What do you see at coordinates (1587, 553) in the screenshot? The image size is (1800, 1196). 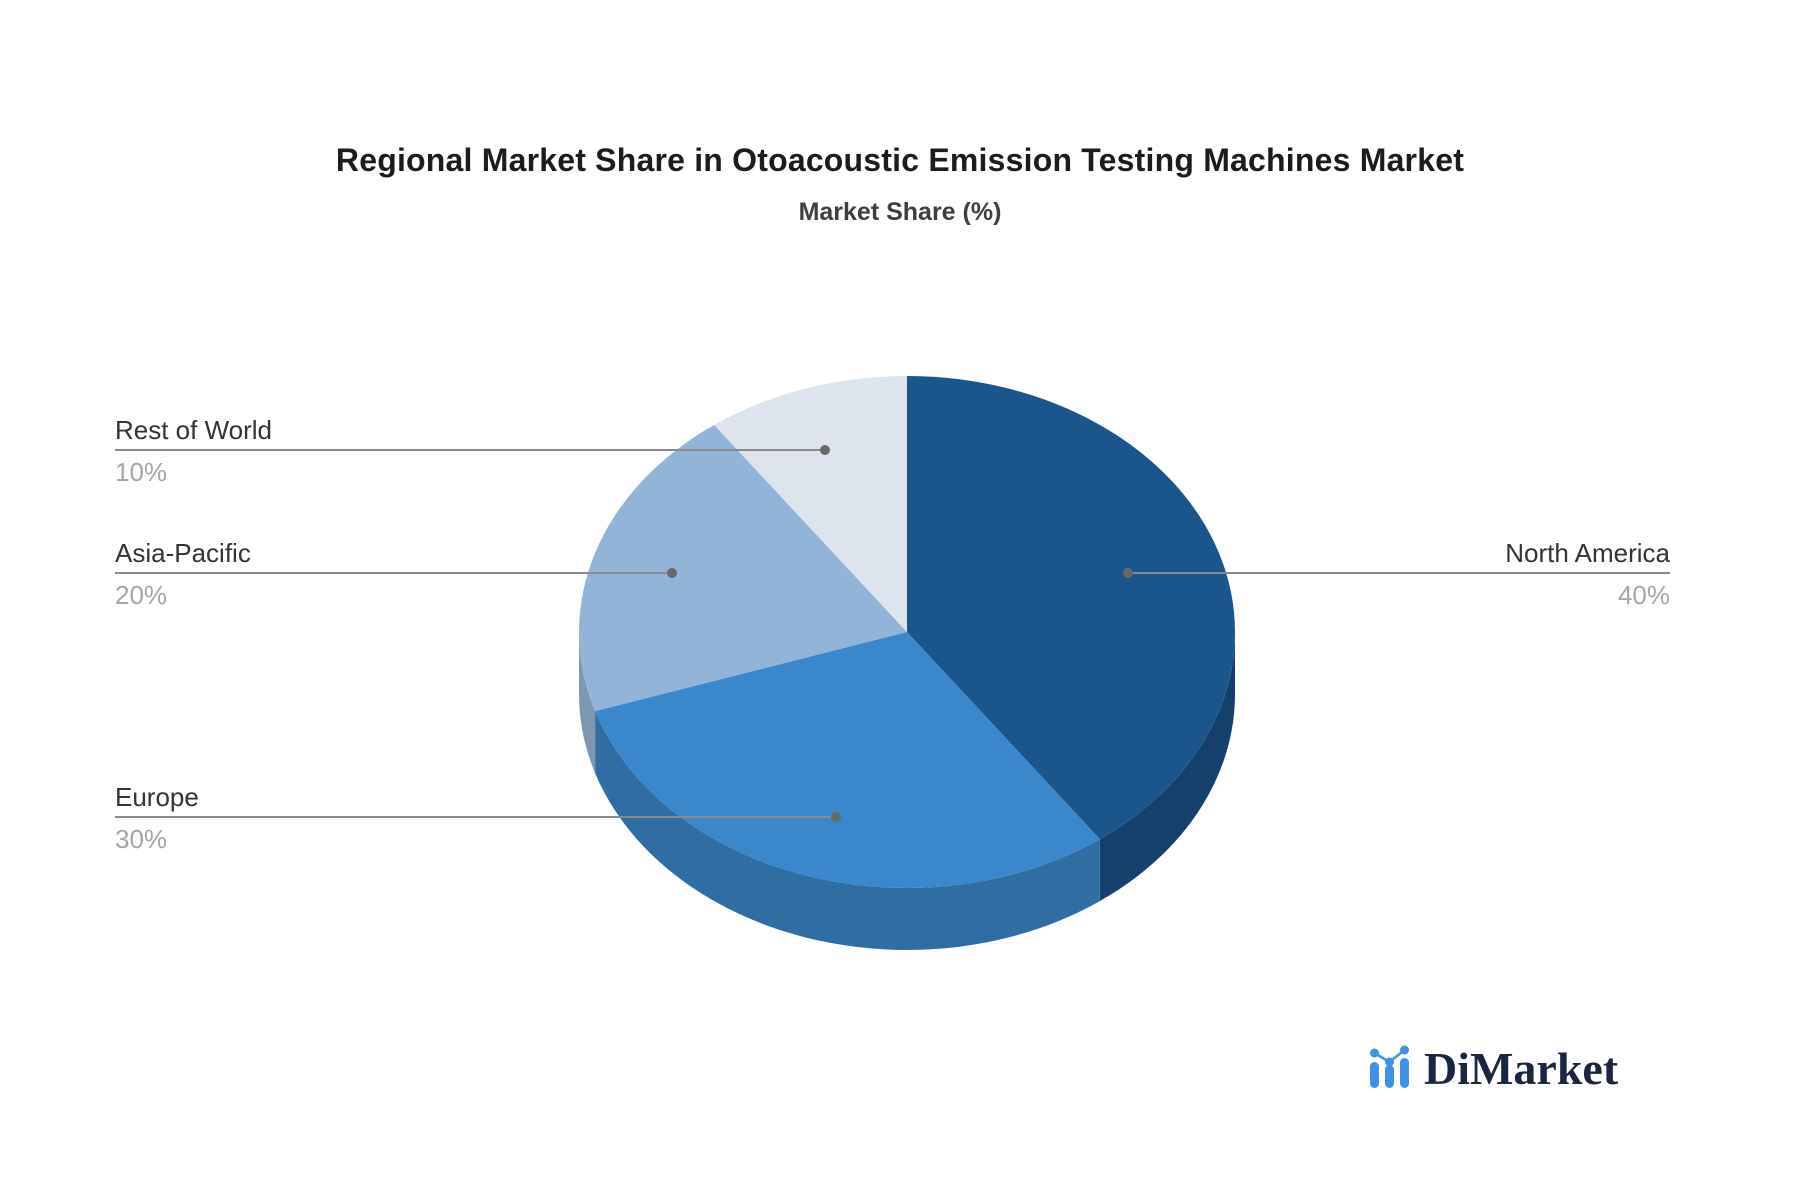 I see `slice-label: North America` at bounding box center [1587, 553].